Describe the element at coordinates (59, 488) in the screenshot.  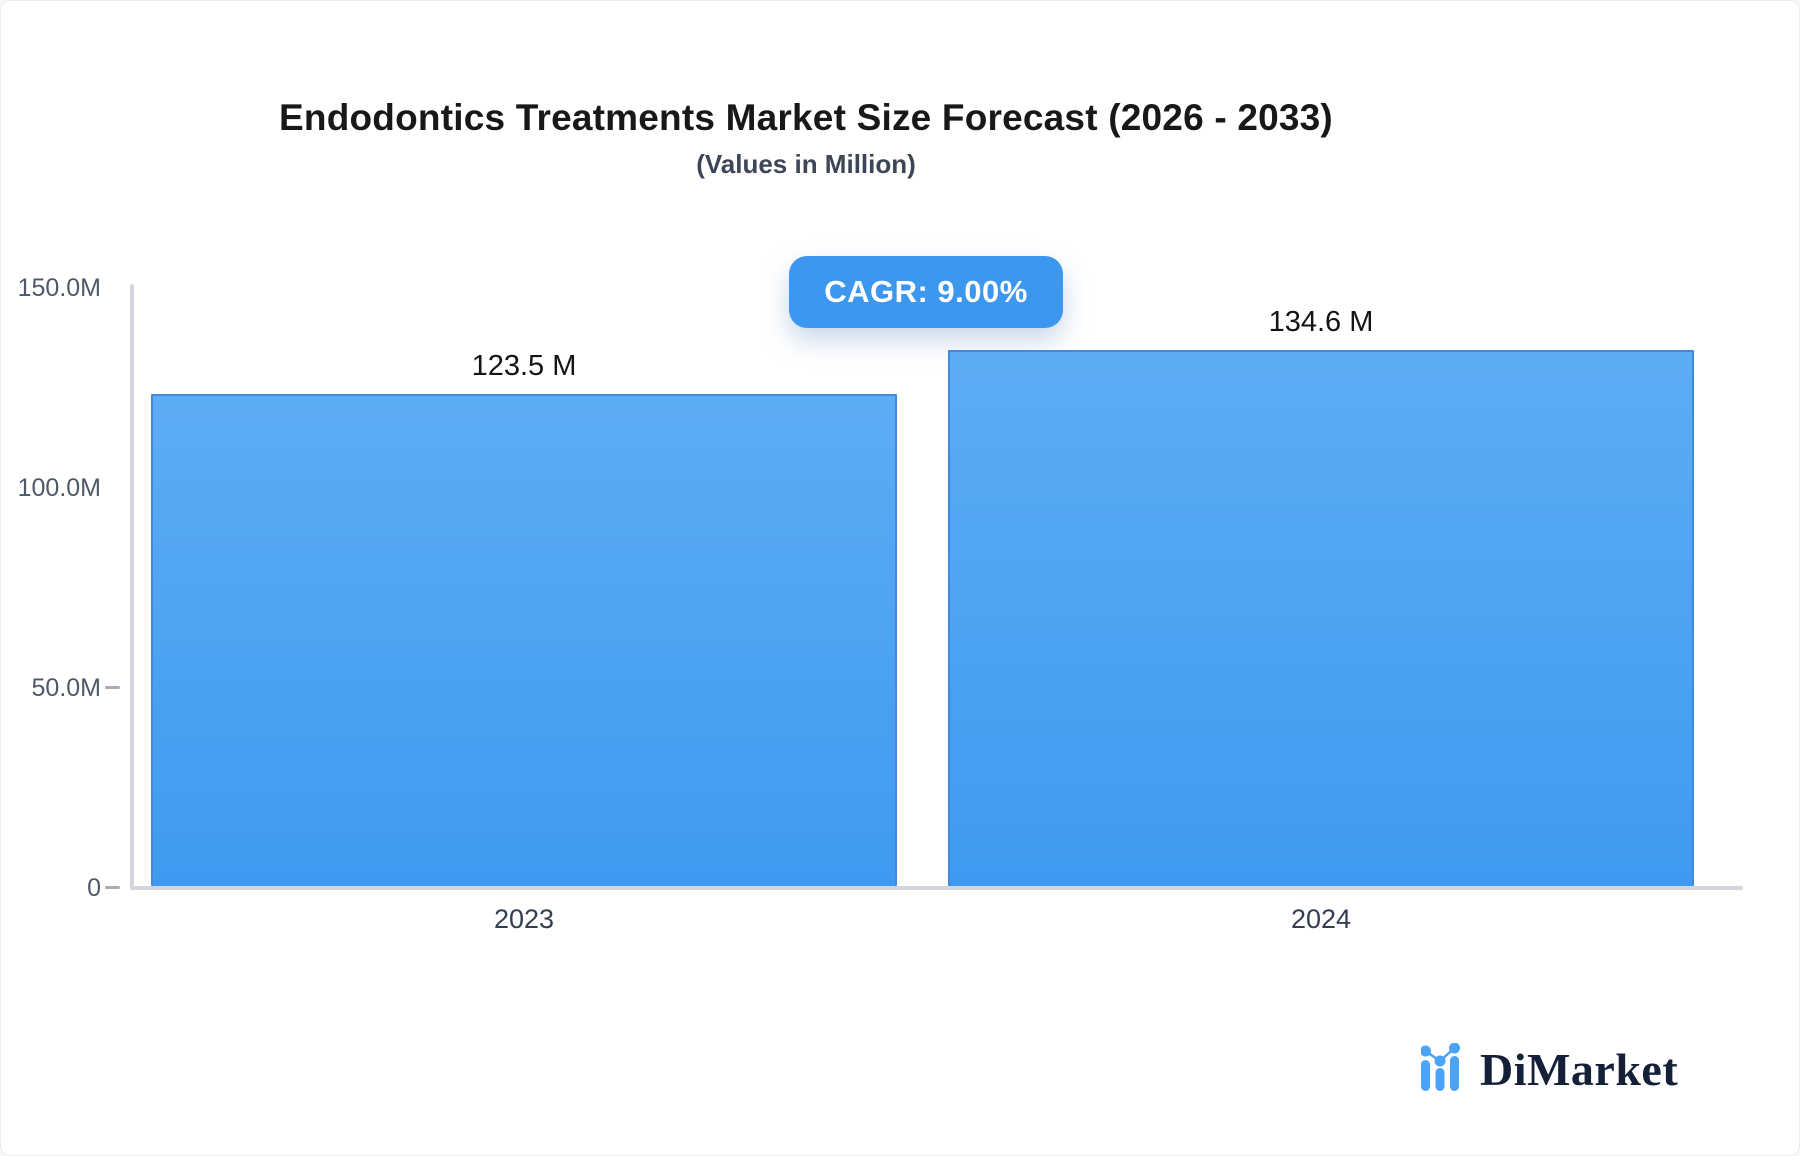
I see `y-axis-tick-label: 100.0M` at that location.